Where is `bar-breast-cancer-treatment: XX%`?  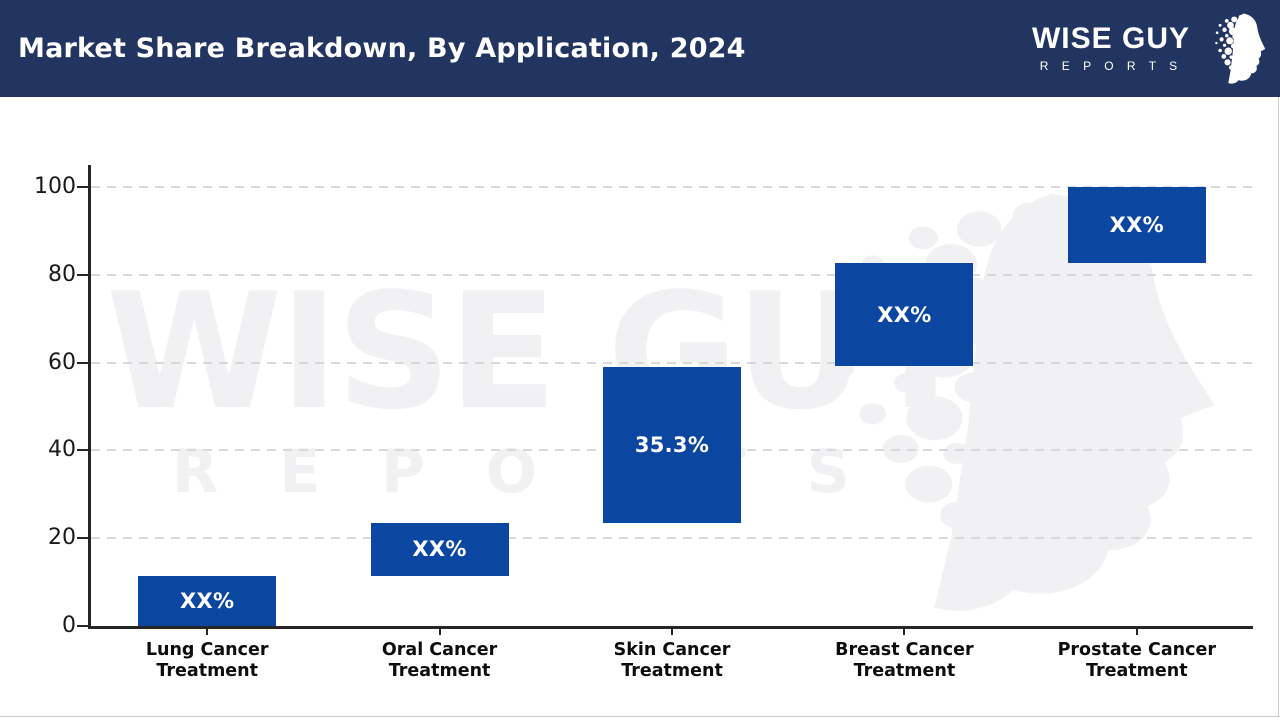
bar-breast-cancer-treatment: XX% is located at coordinates (904, 315).